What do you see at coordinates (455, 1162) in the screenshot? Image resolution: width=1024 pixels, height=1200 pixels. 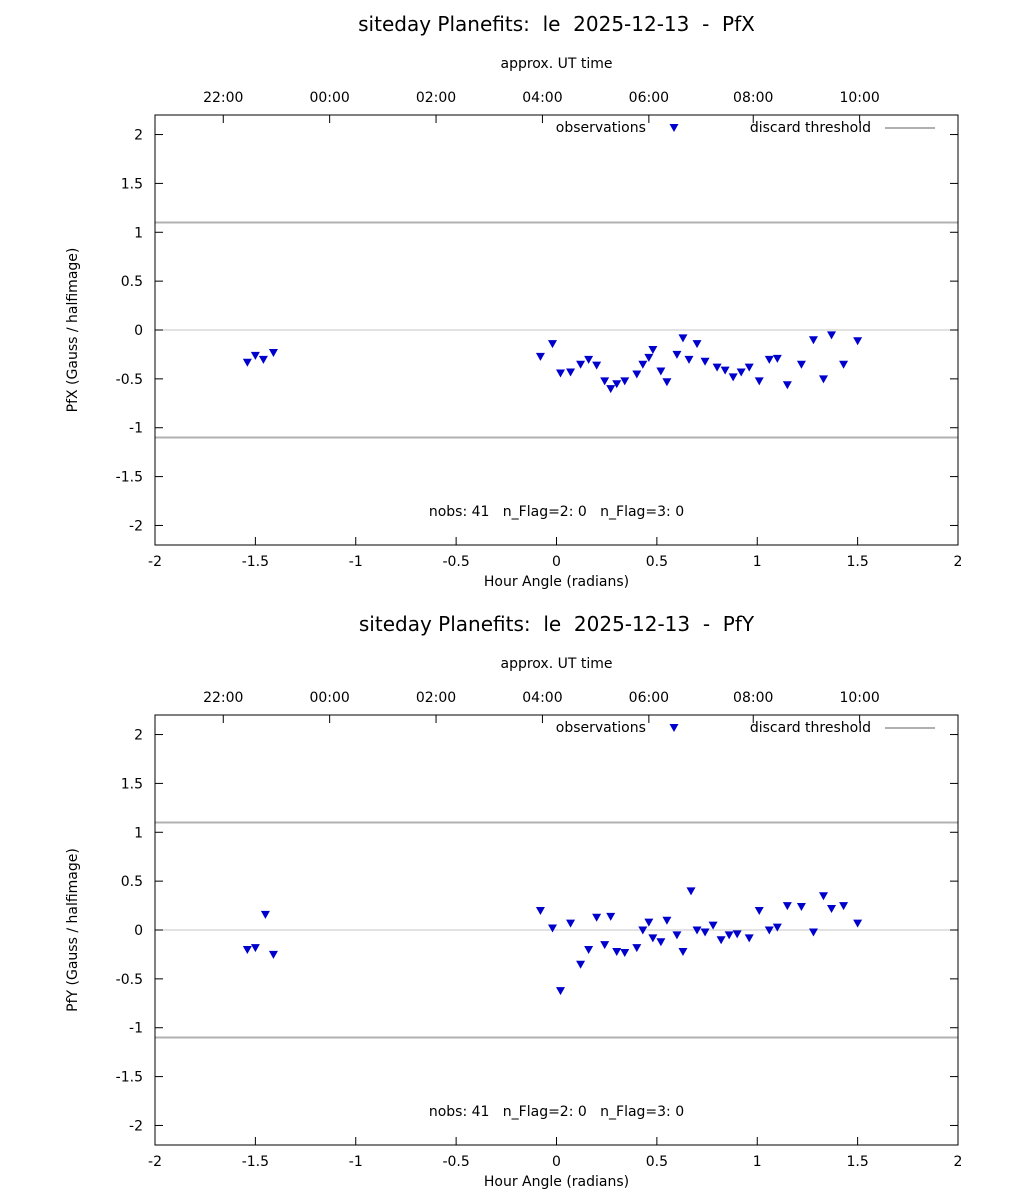 I see `x-tick-label: -0.5` at bounding box center [455, 1162].